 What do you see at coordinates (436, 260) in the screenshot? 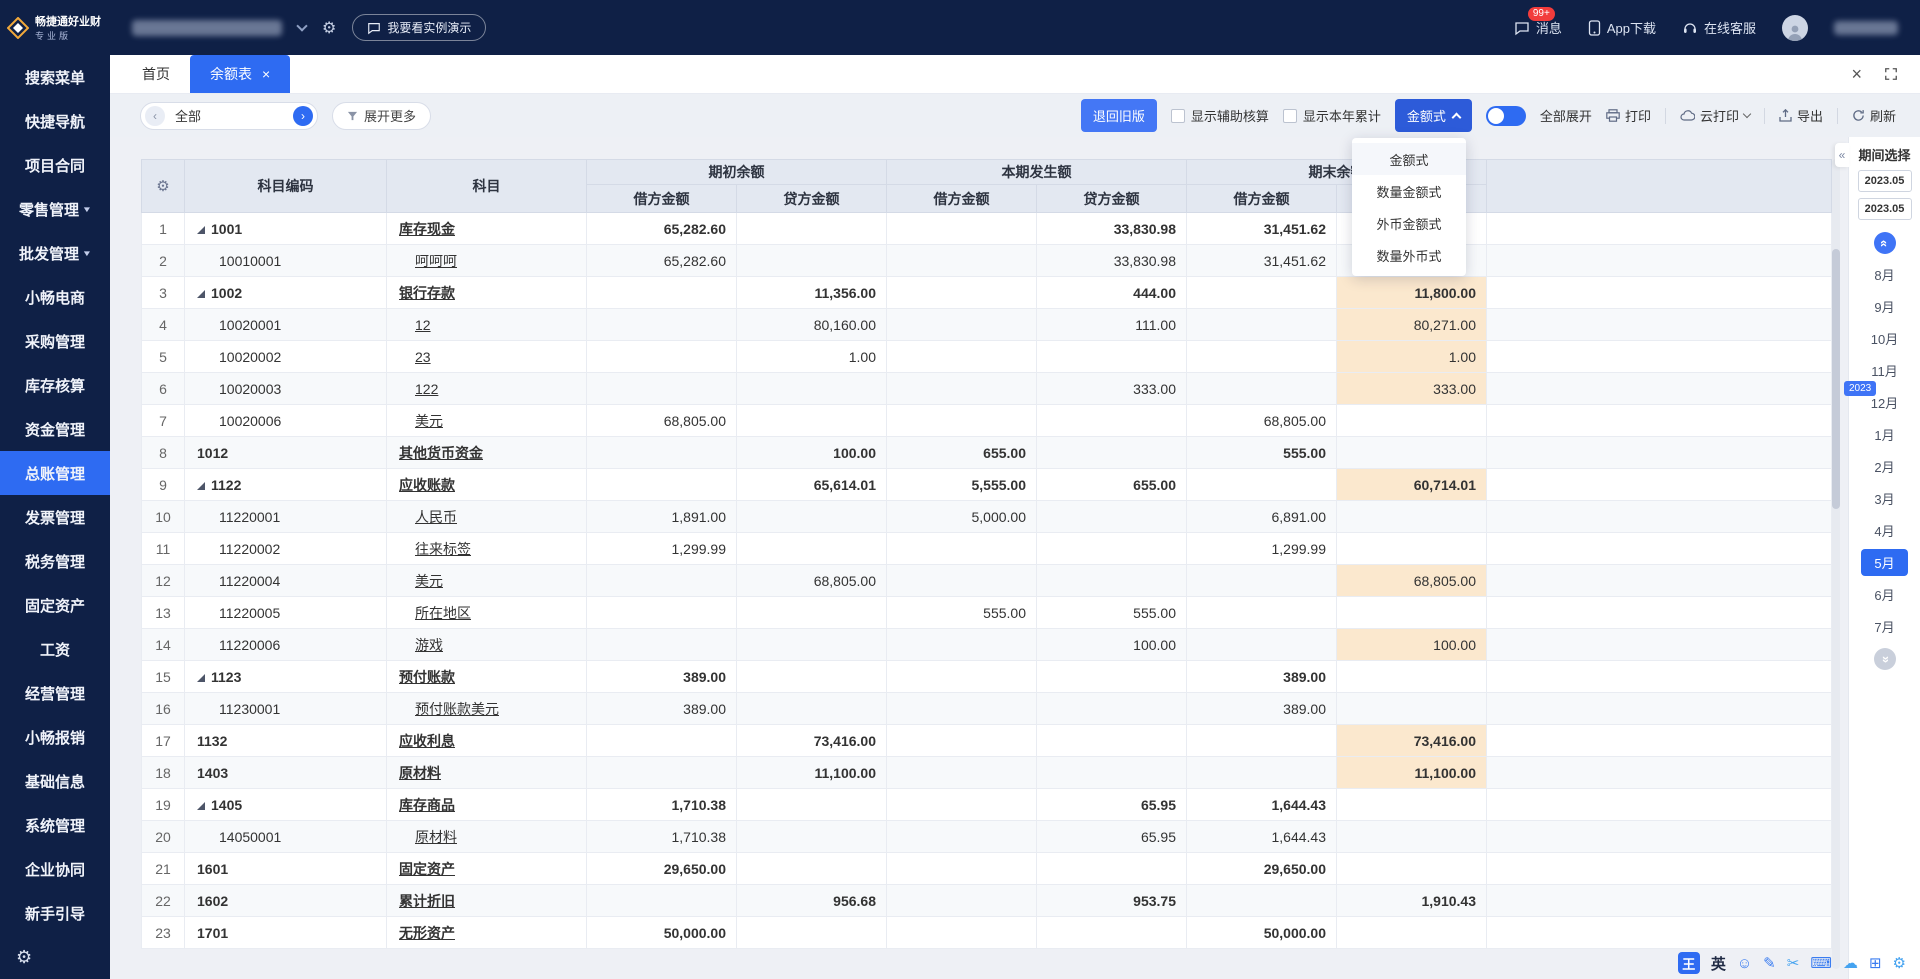
I see `account-link: 呵呵呵` at bounding box center [436, 260].